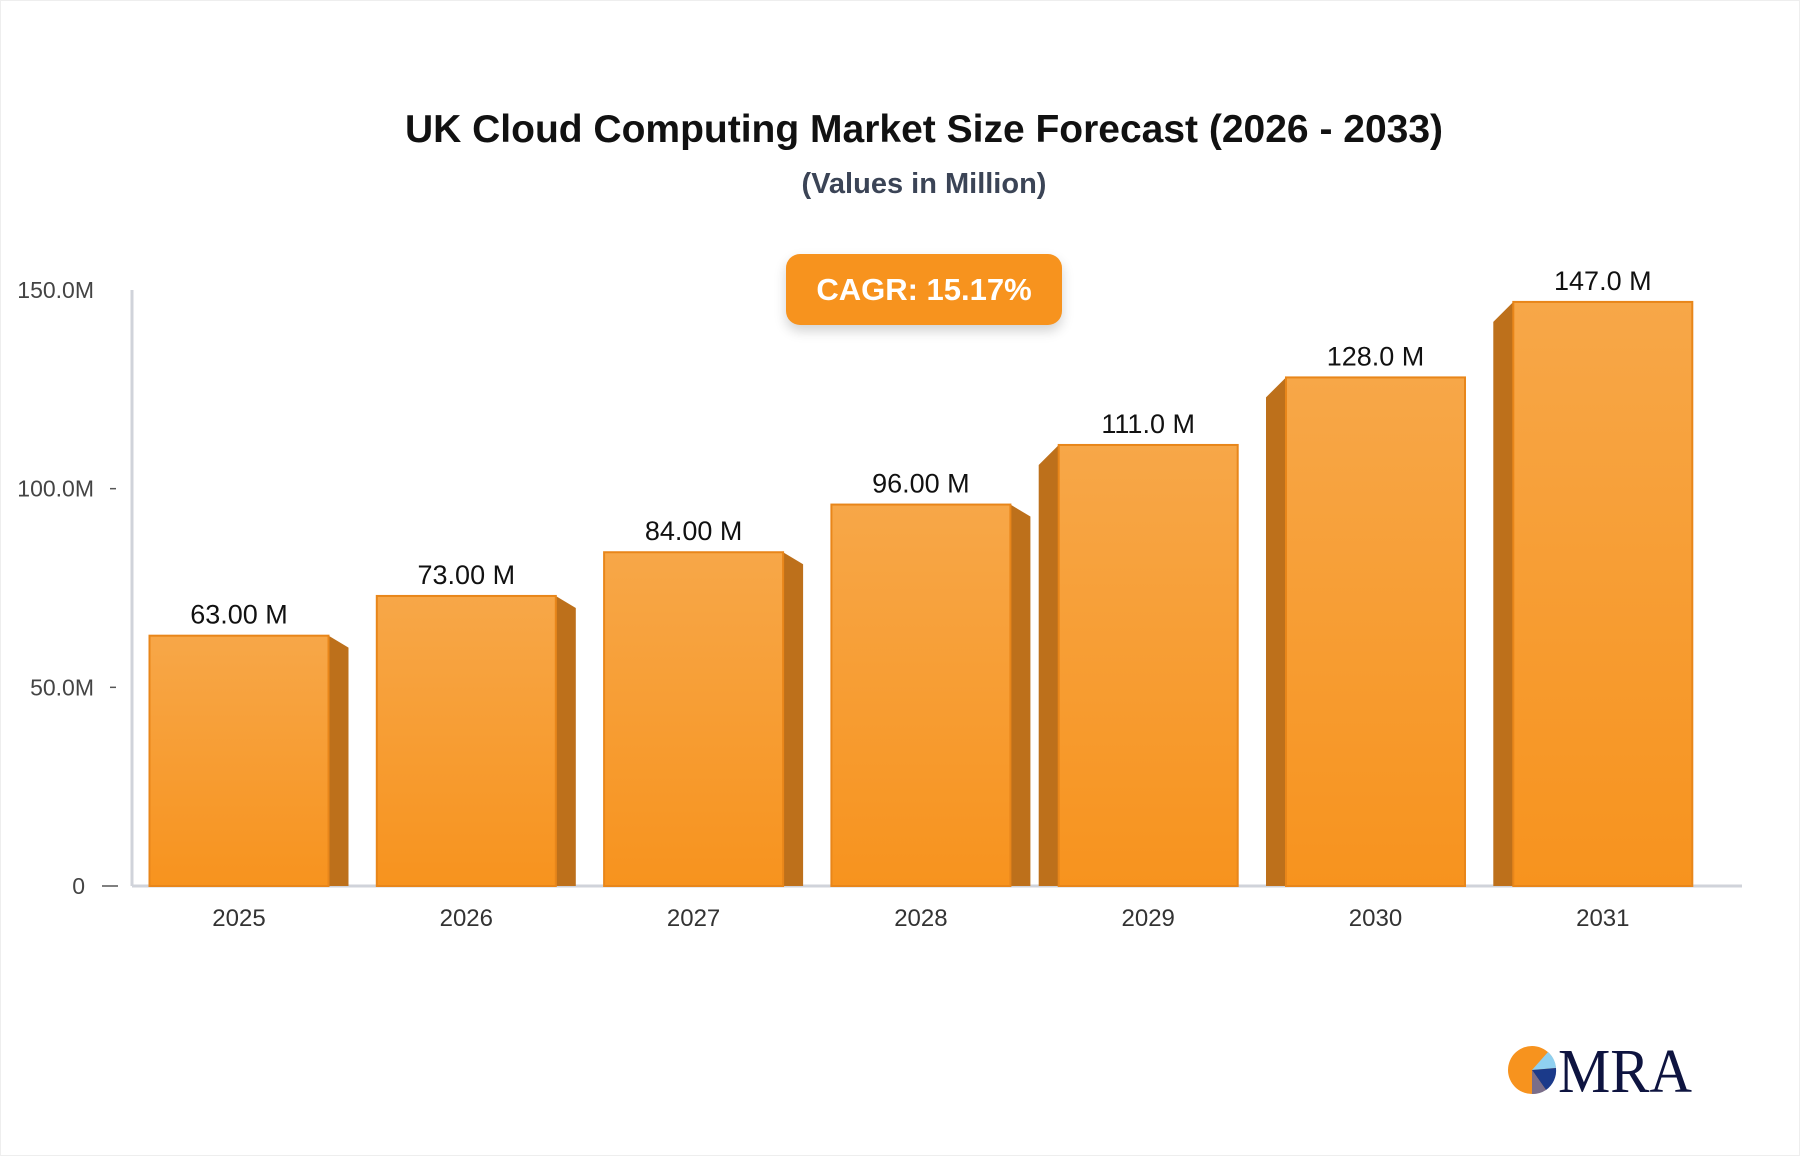 This screenshot has width=1800, height=1156. Describe the element at coordinates (78, 886) in the screenshot. I see `y-tick-label: 0` at that location.